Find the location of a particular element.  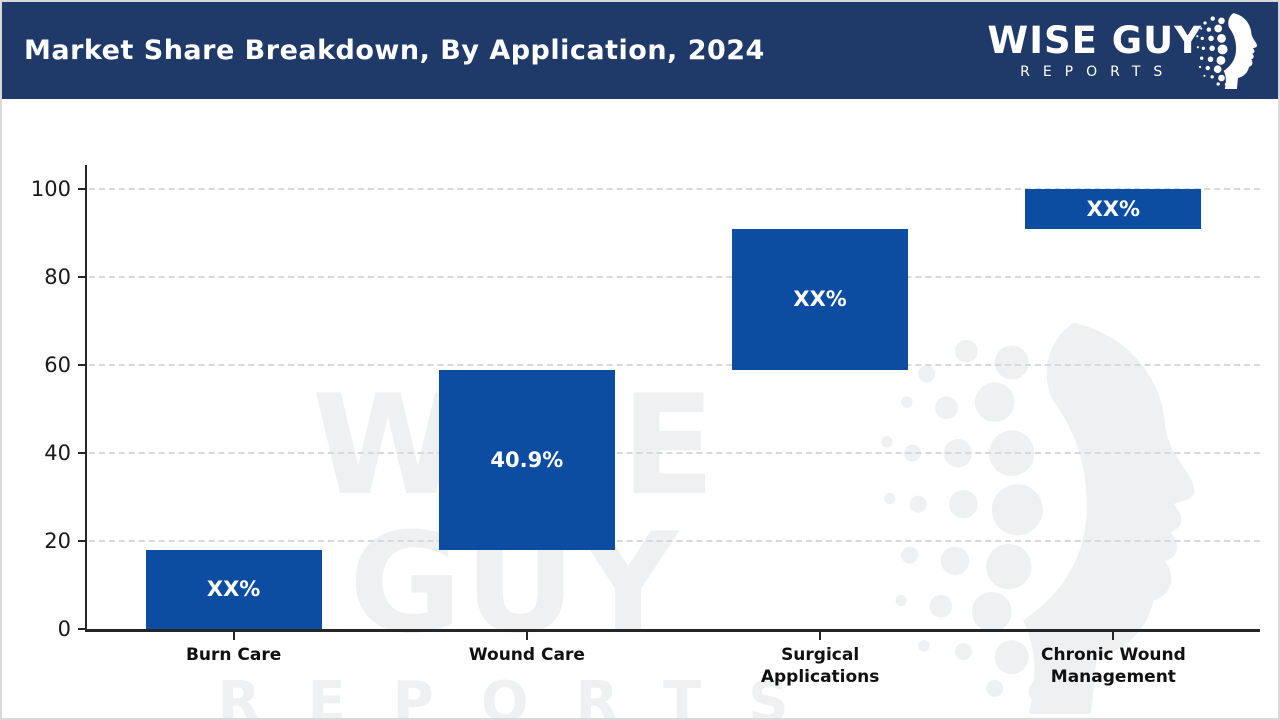

y-tick-label: 20 is located at coordinates (57, 541).